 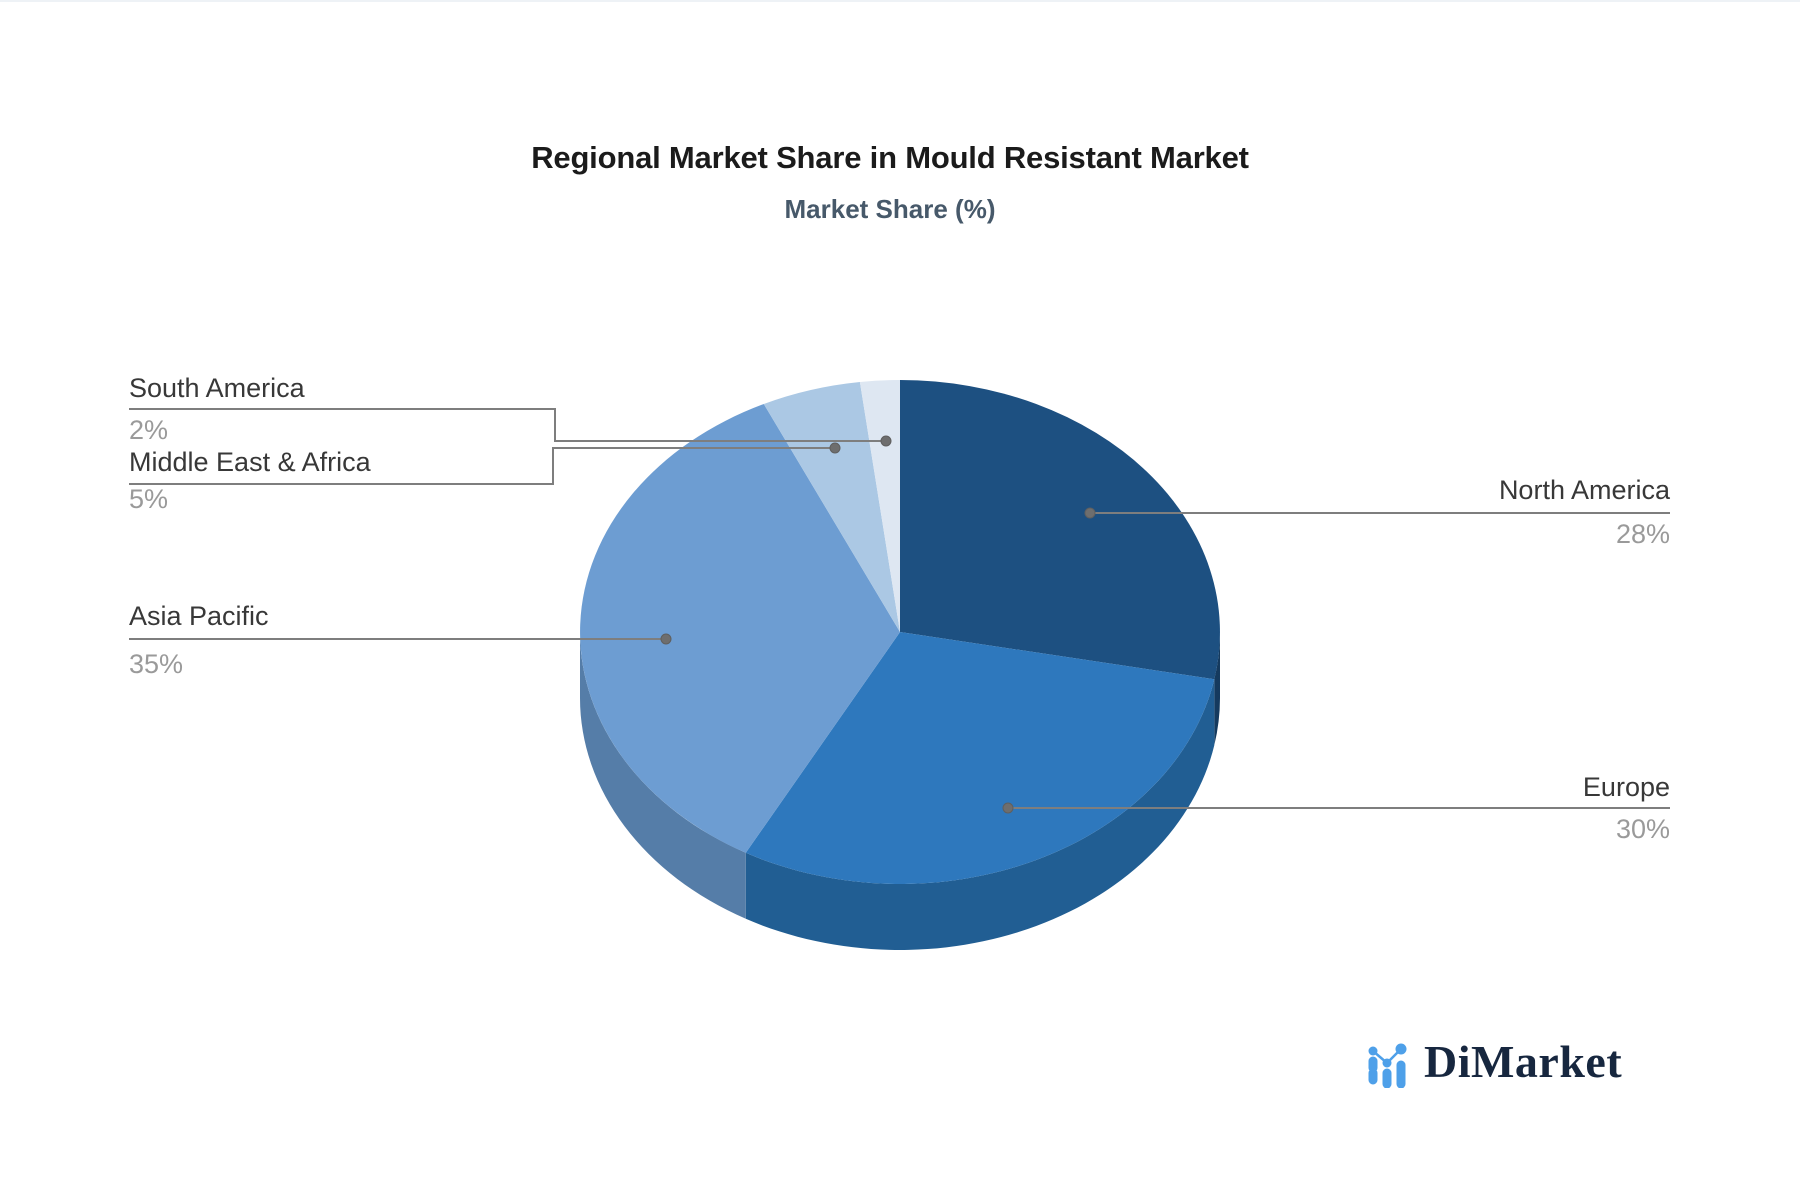 What do you see at coordinates (1217, 689) in the screenshot?
I see `pie-slice-side-north-america` at bounding box center [1217, 689].